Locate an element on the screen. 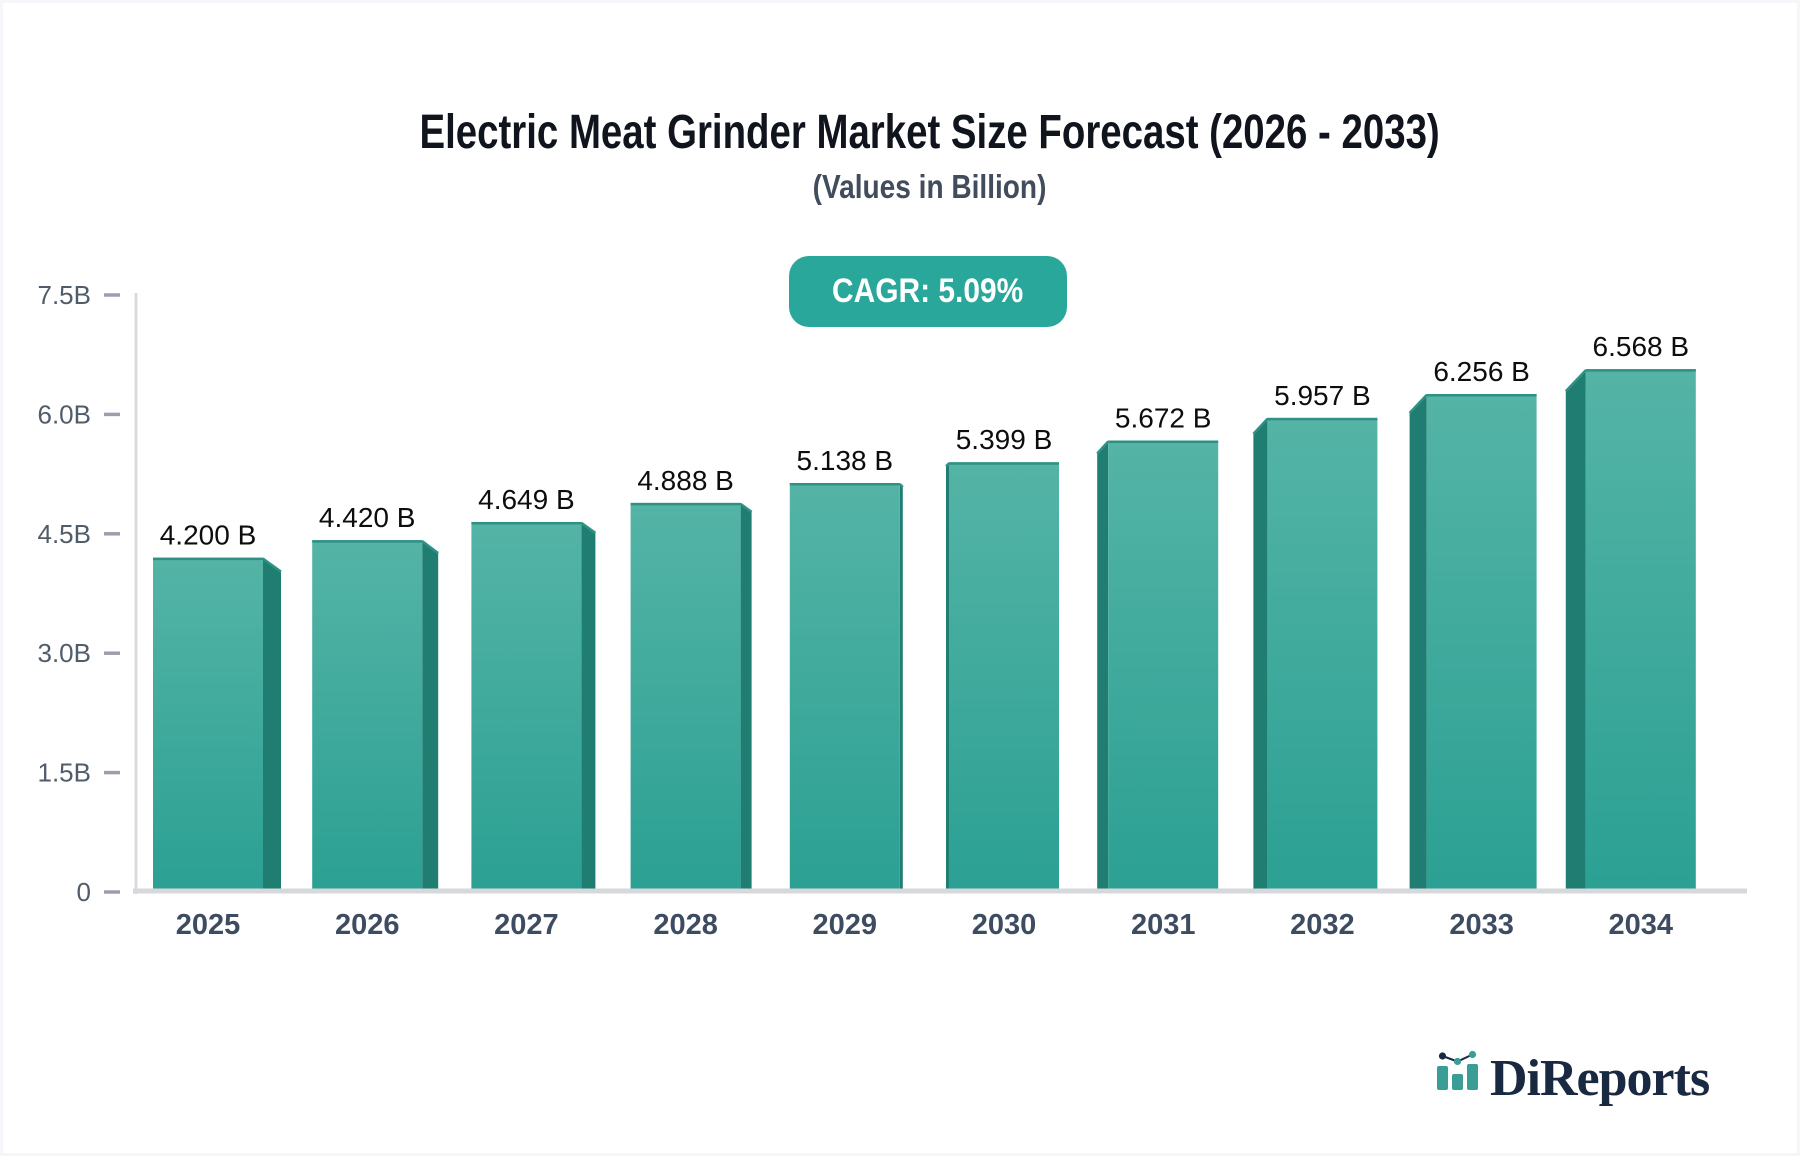  x-axis-label: 2027 is located at coordinates (526, 925).